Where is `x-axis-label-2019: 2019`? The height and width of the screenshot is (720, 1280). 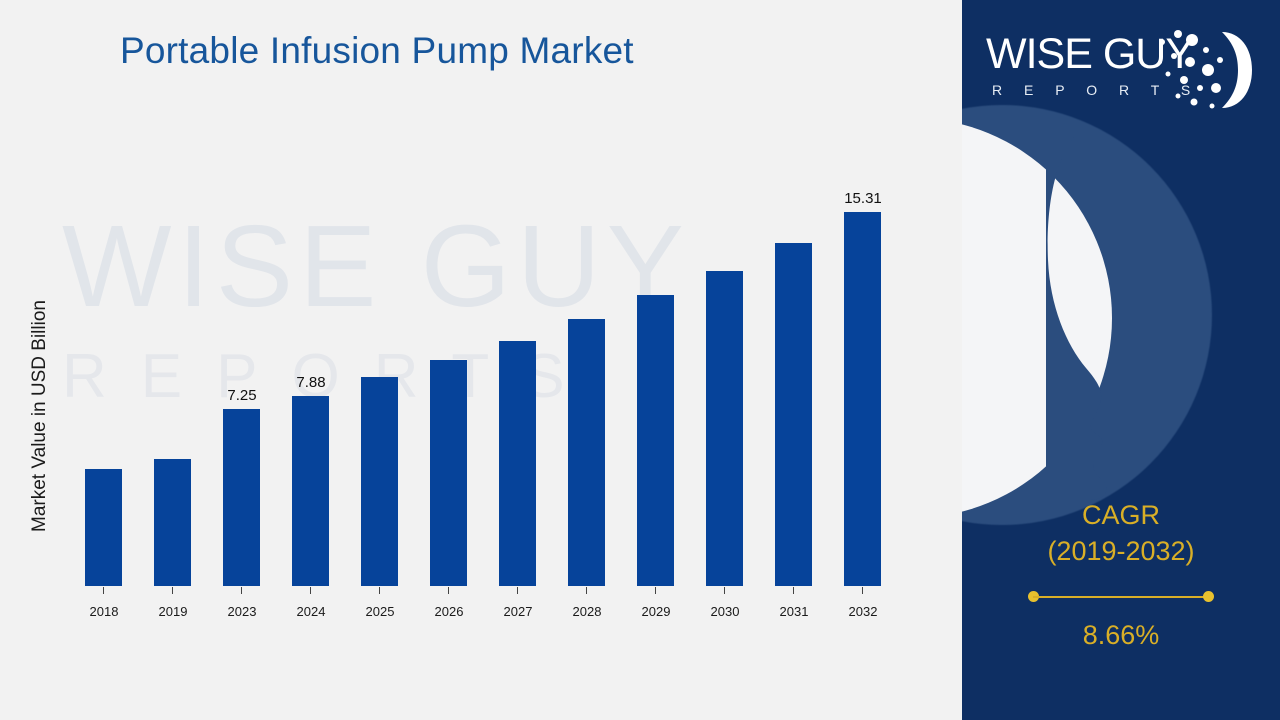 x-axis-label-2019: 2019 is located at coordinates (173, 611).